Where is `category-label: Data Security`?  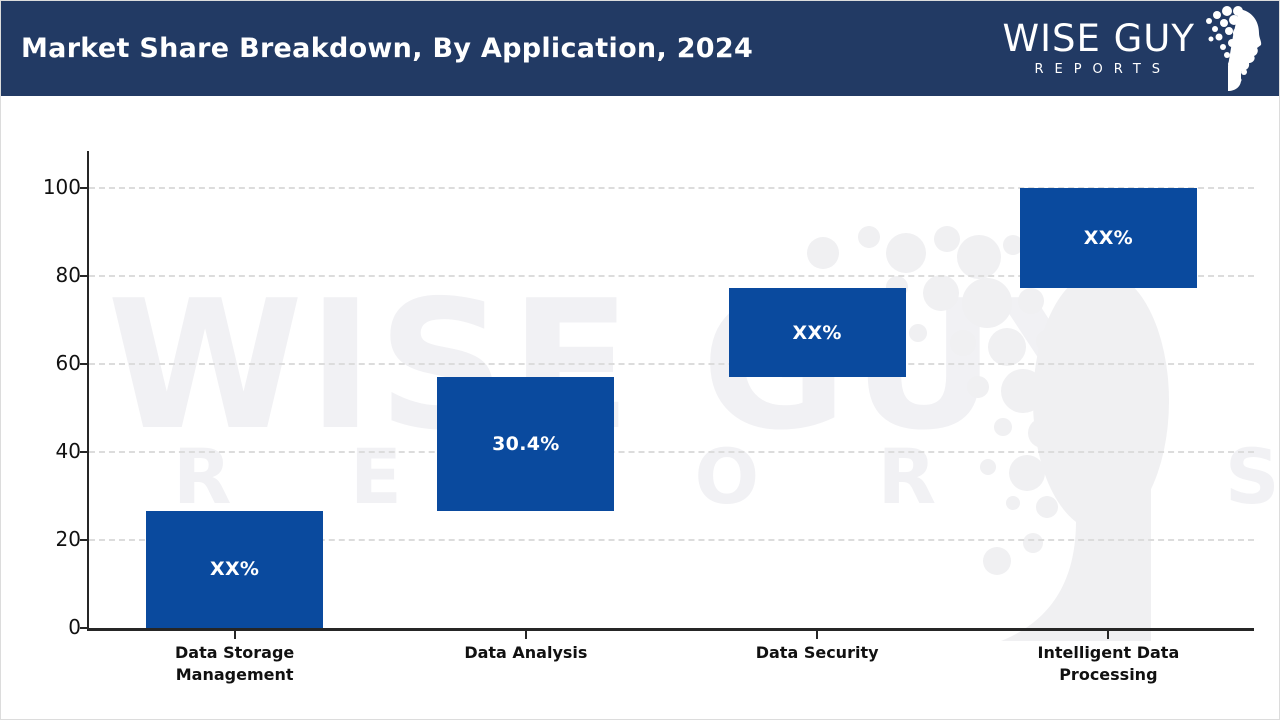 category-label: Data Security is located at coordinates (817, 652).